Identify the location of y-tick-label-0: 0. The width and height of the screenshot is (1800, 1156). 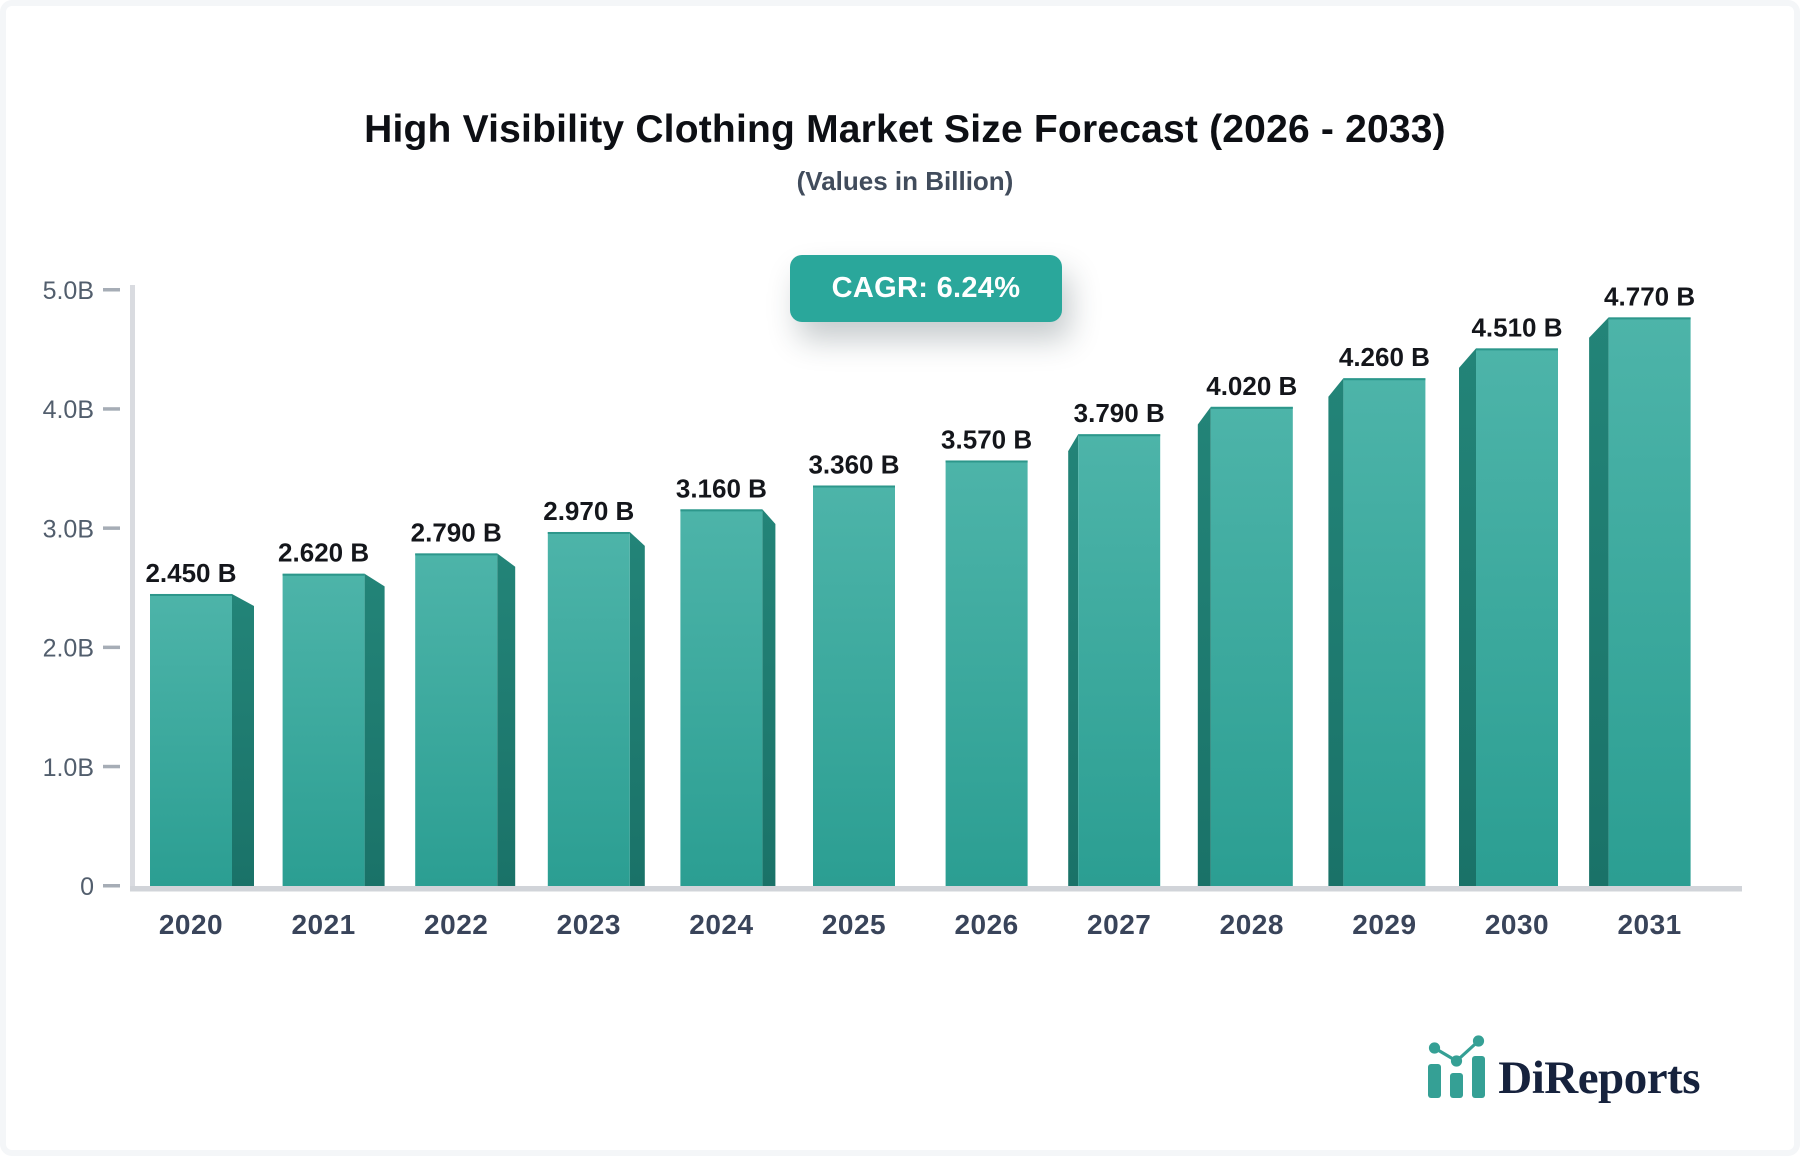
(87, 887).